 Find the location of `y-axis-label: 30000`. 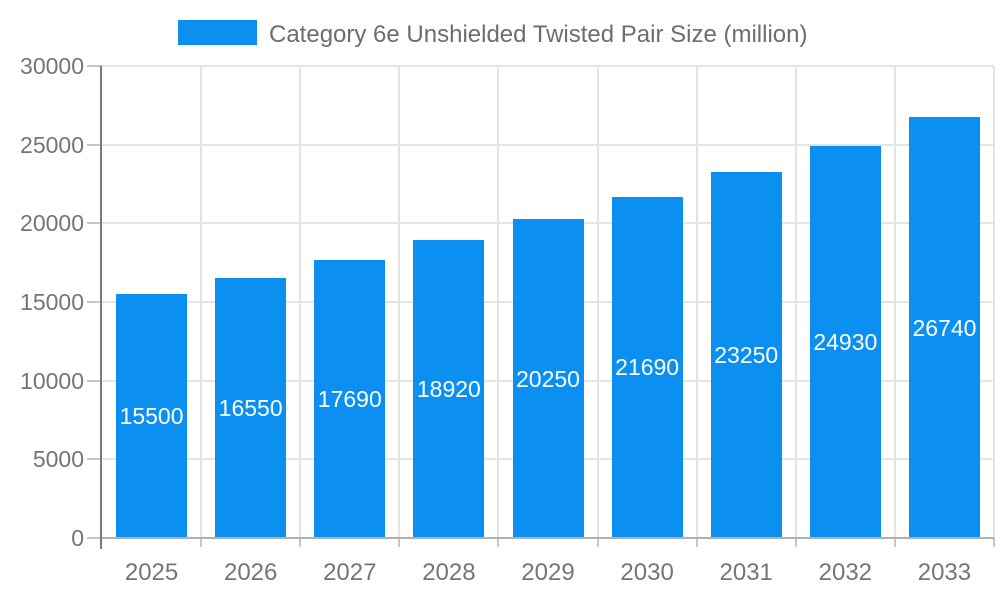

y-axis-label: 30000 is located at coordinates (52, 66).